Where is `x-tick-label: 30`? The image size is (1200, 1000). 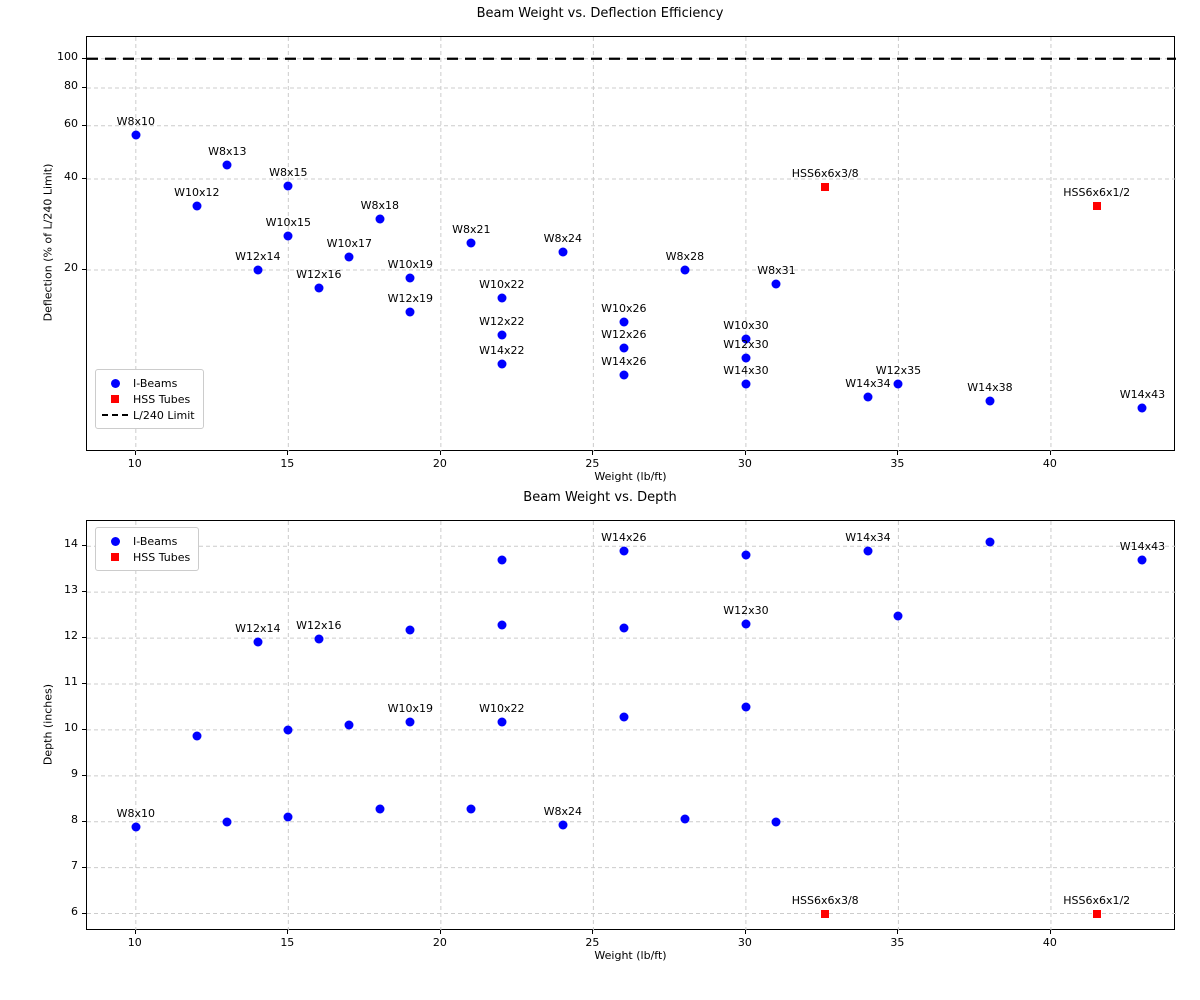 x-tick-label: 30 is located at coordinates (744, 942).